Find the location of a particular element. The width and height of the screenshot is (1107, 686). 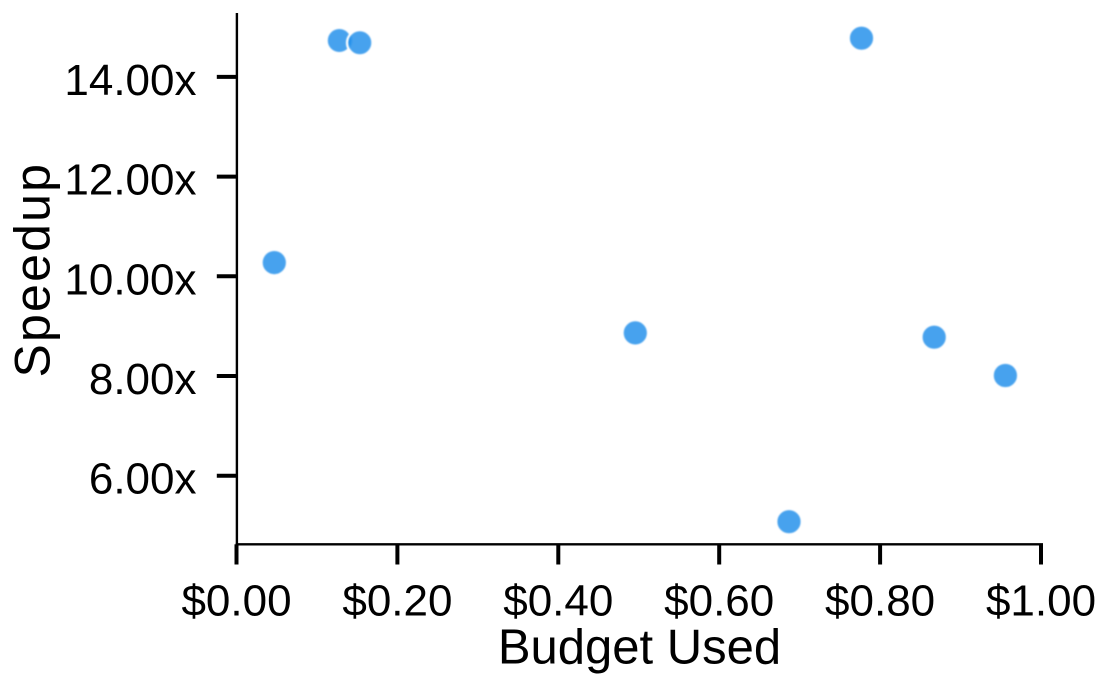

svg-text: $0.20 is located at coordinates (397, 600).